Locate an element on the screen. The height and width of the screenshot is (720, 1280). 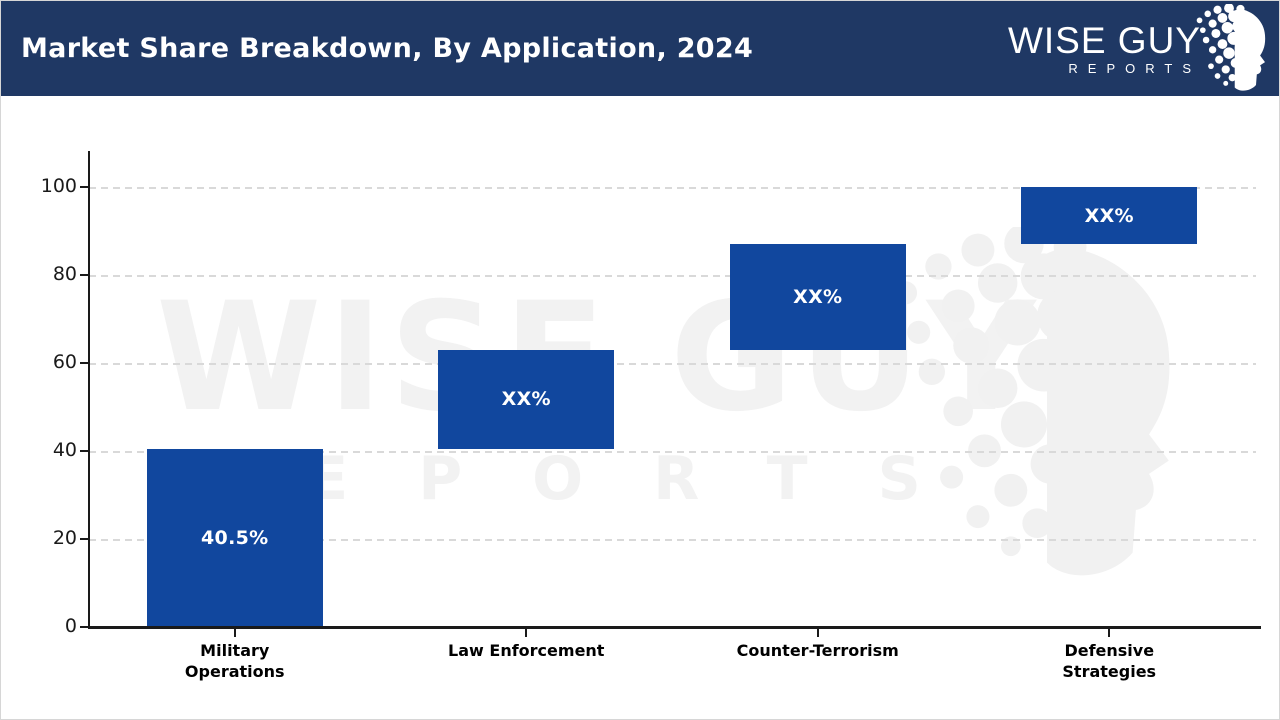
logo-line2: REPORTS is located at coordinates (1134, 68).